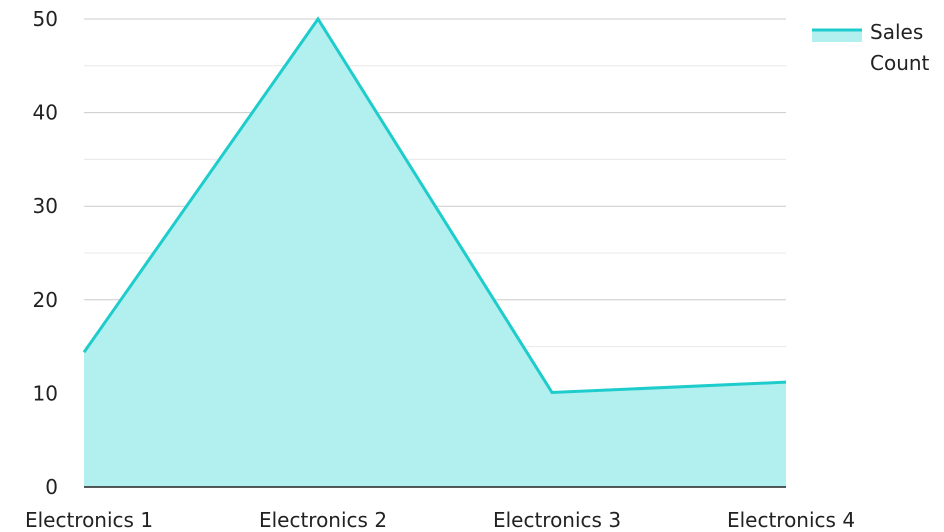 This screenshot has width=944, height=532. I want to click on y-tick-label: 40, so click(45, 113).